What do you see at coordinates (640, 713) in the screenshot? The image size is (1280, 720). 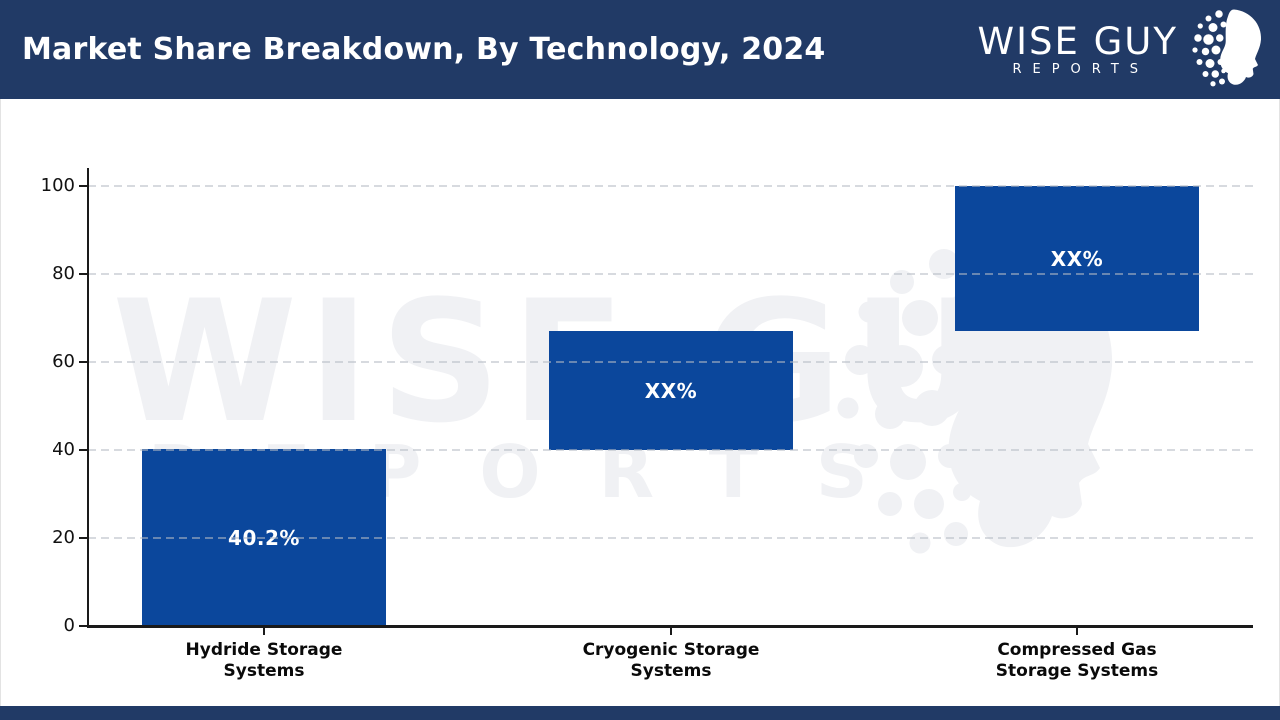 I see `footer-bar` at bounding box center [640, 713].